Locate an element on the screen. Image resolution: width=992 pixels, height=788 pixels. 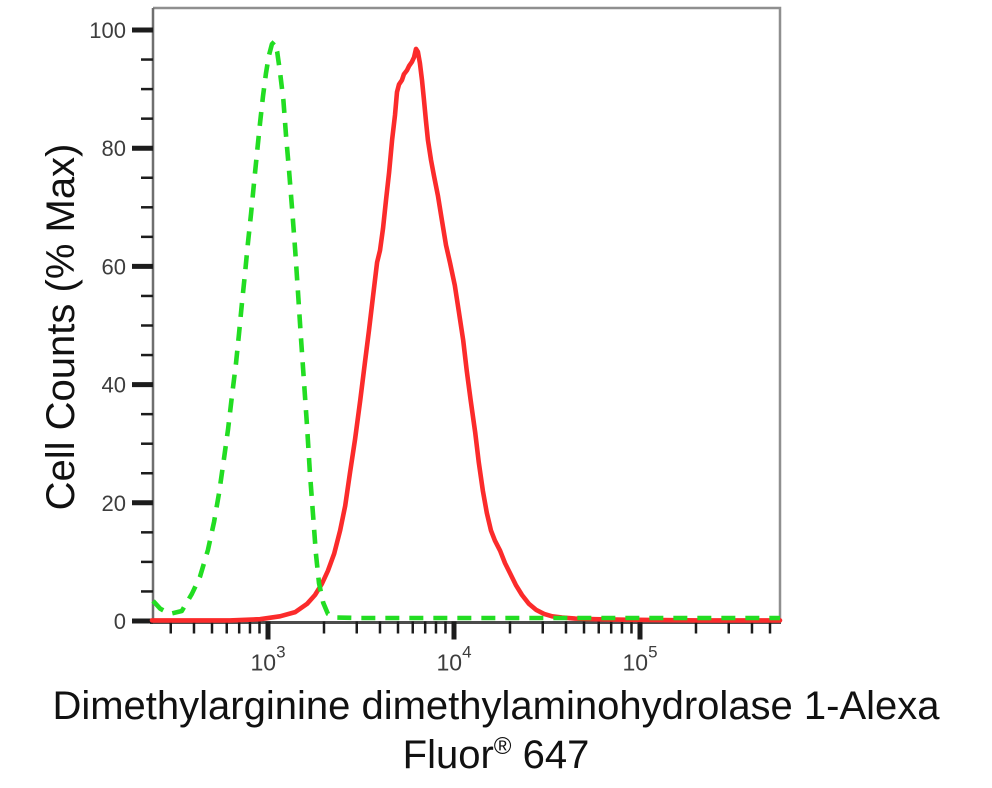
x-axis-title-line2-pre: Fluor is located at coordinates (448, 755).